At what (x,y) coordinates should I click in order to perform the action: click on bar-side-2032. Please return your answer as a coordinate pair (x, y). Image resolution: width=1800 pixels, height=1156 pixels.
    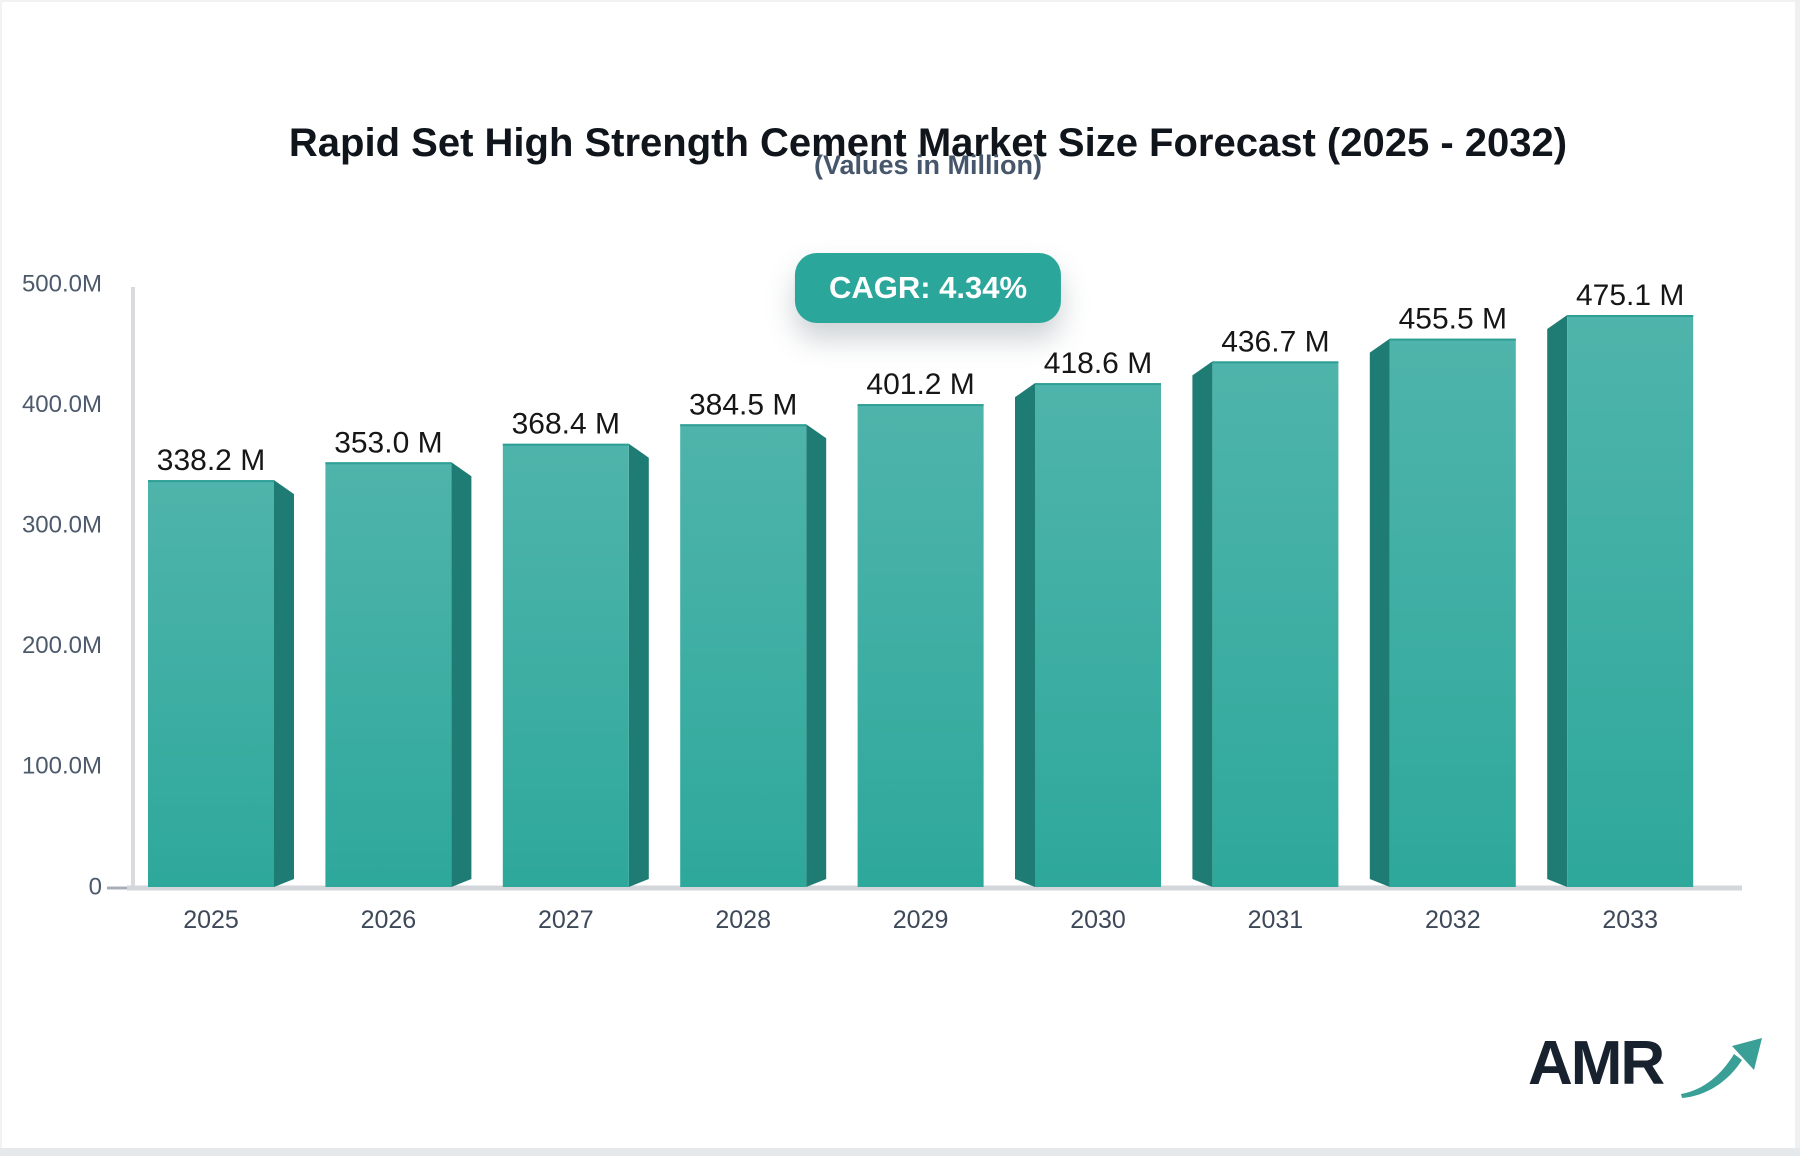
    Looking at the image, I should click on (1379, 612).